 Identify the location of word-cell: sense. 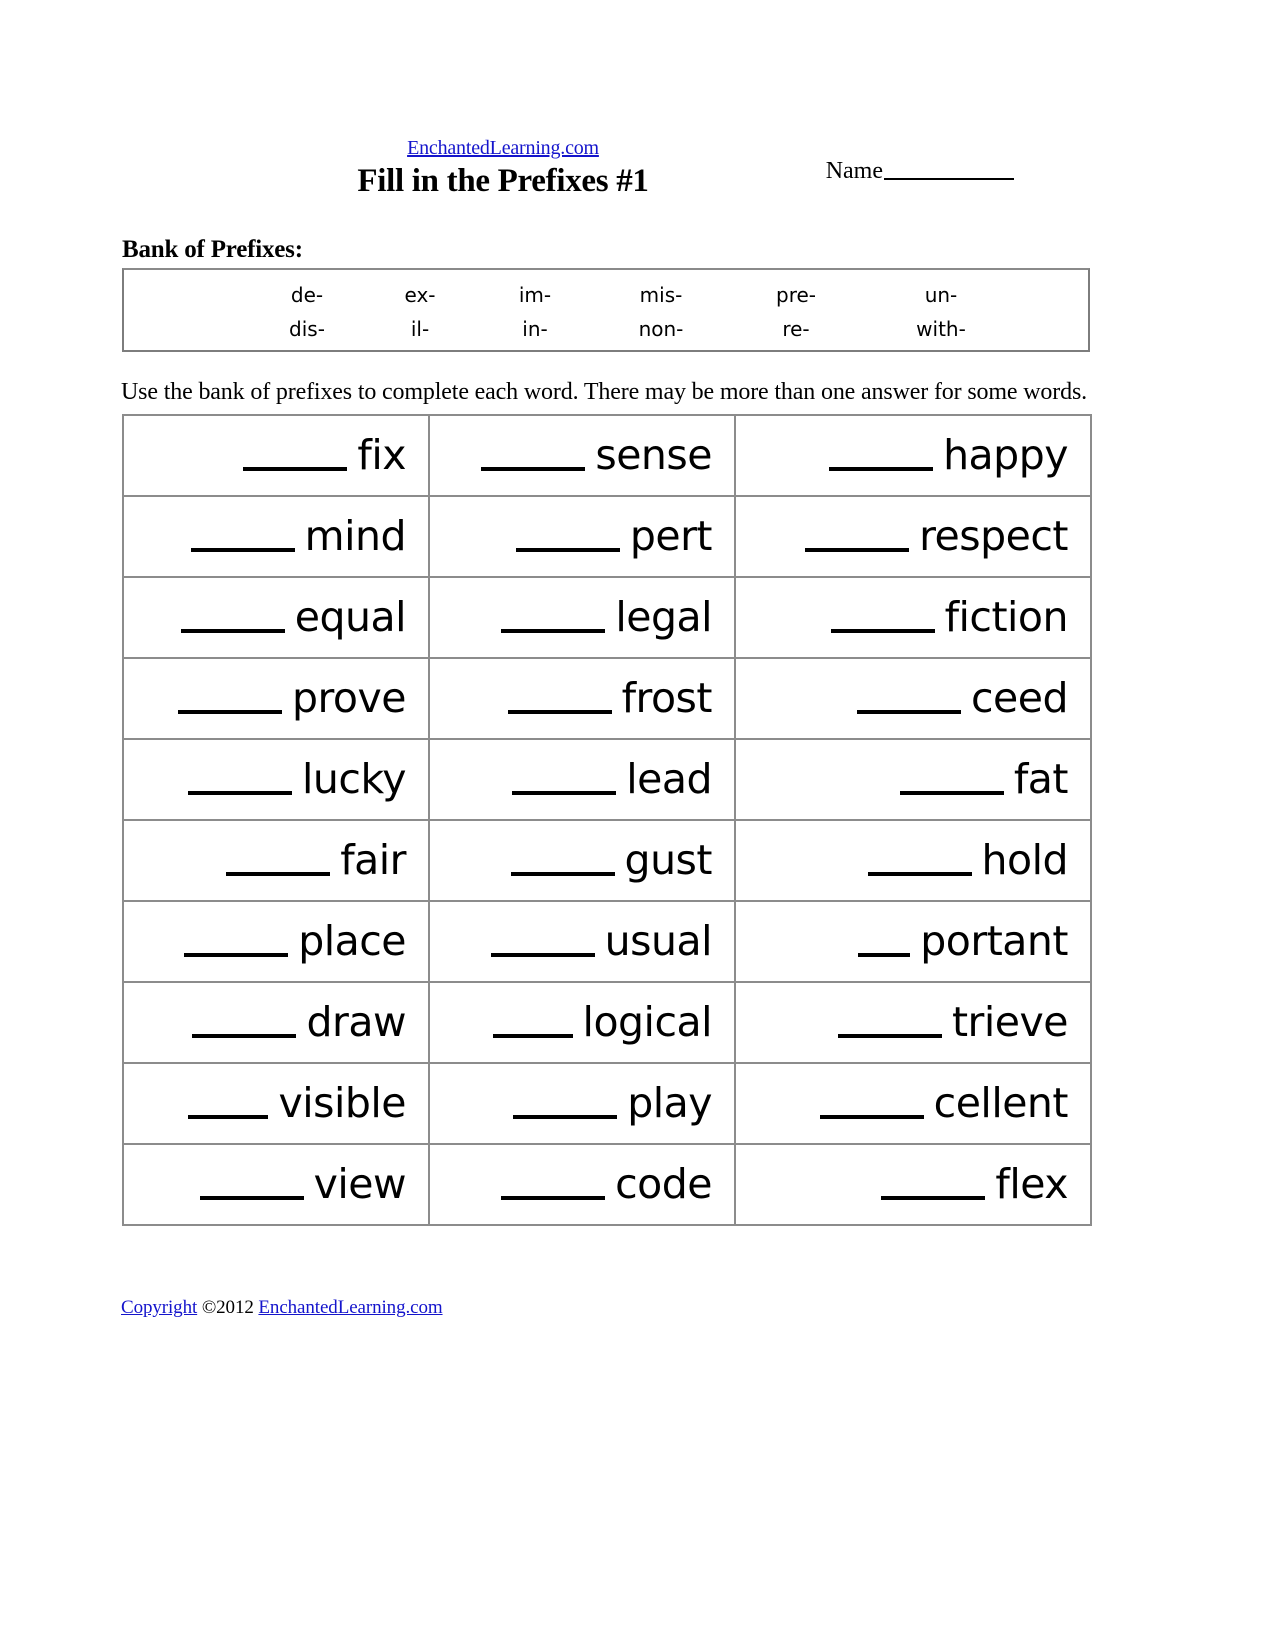
(582, 455).